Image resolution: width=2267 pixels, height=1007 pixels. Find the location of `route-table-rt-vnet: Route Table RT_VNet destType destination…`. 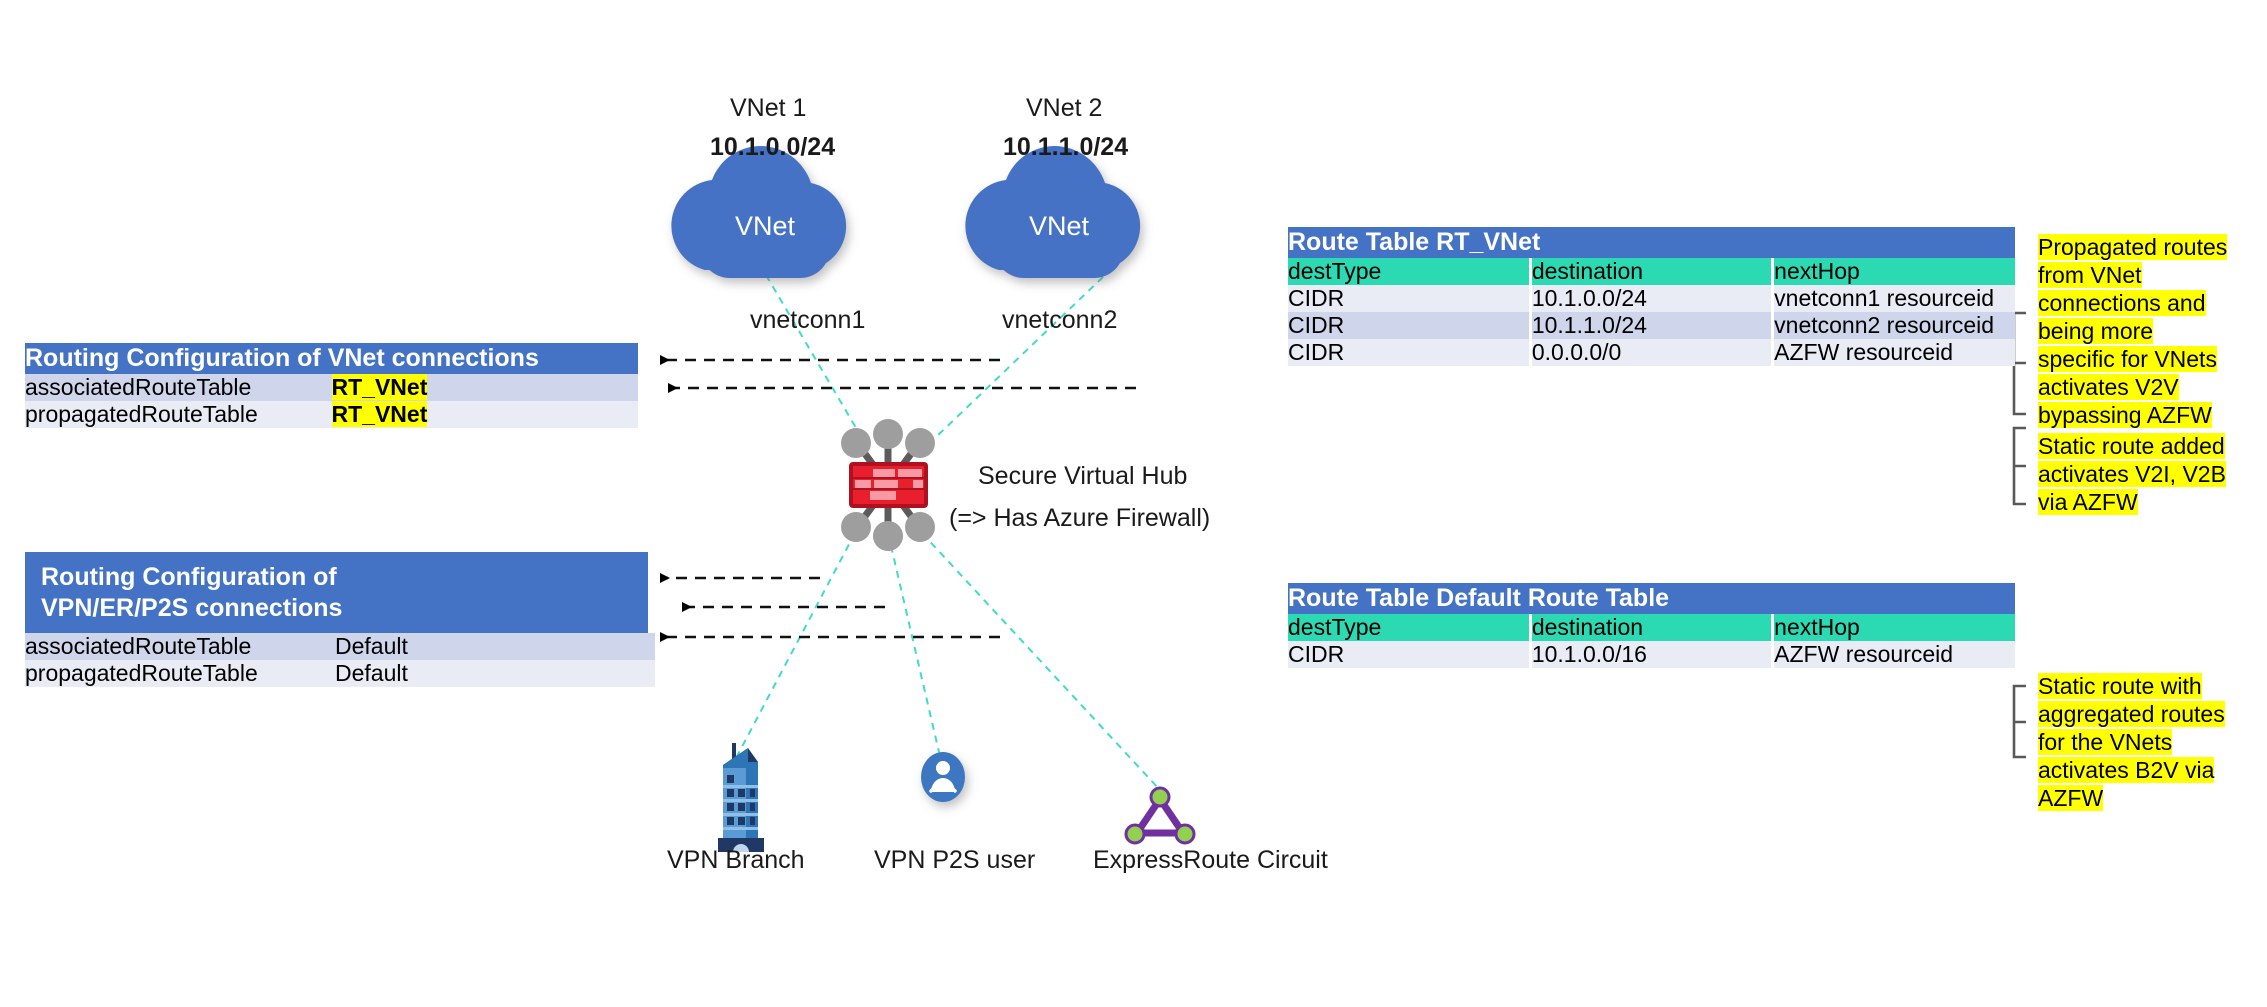

route-table-rt-vnet: Route Table RT_VNet destType destination… is located at coordinates (1651, 296).